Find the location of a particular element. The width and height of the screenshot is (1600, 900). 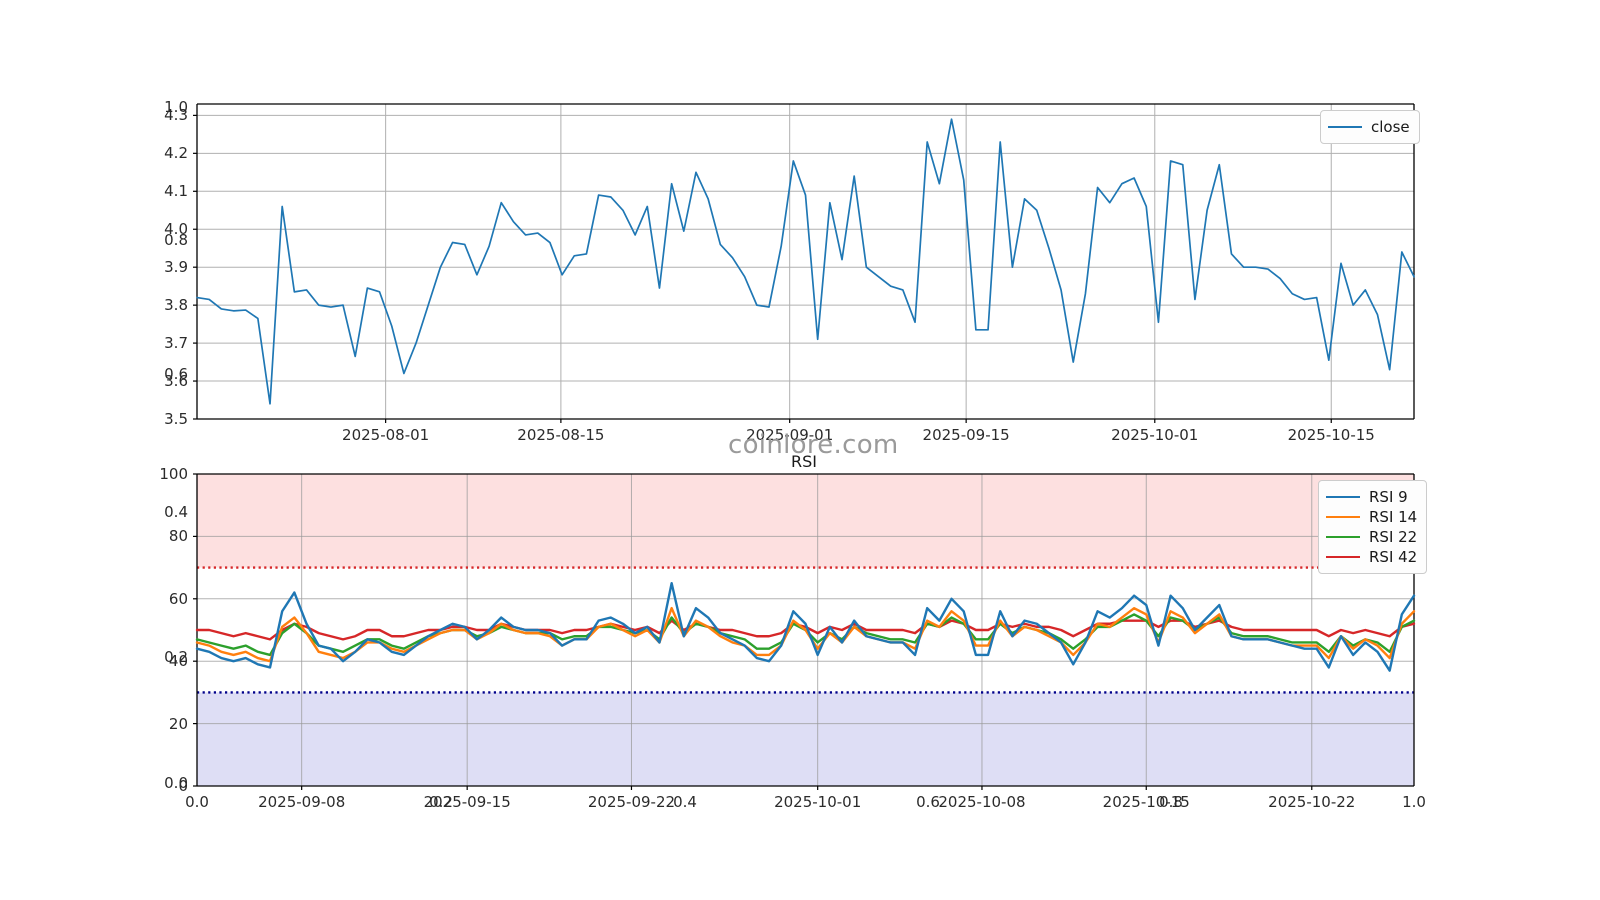

price-legend: close is located at coordinates (1370, 127).